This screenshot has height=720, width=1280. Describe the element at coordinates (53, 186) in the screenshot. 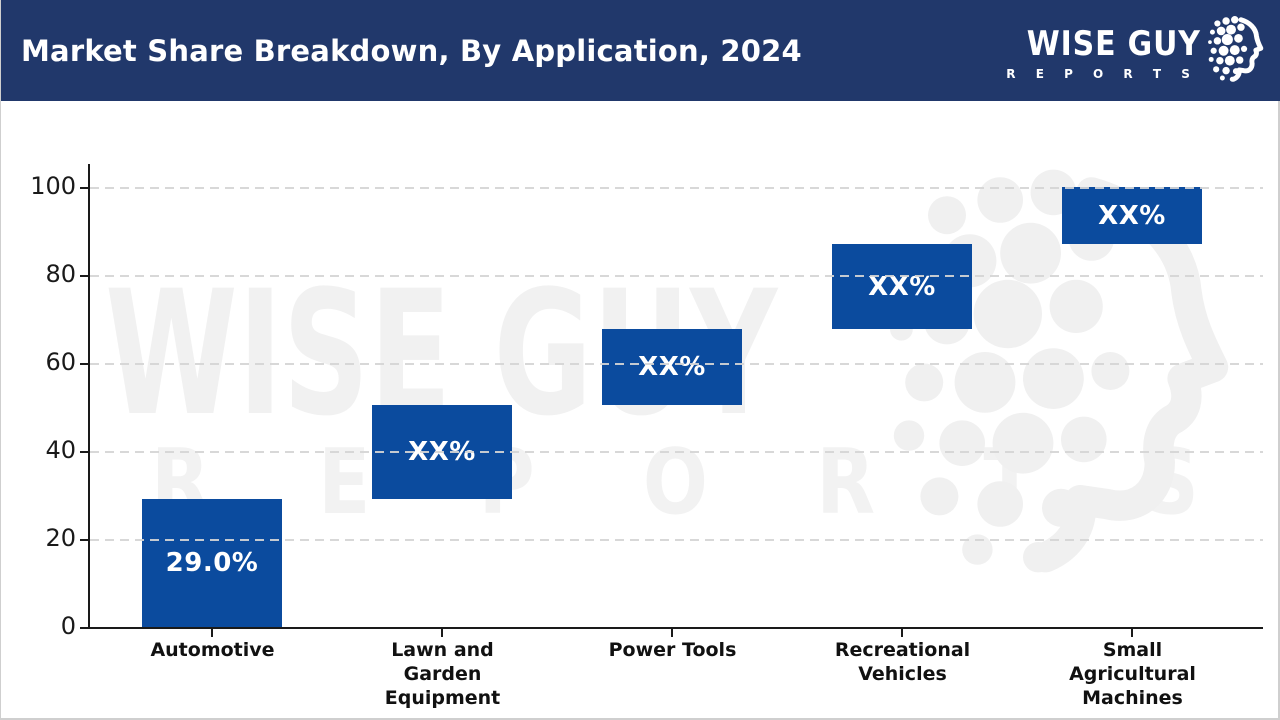

I see `y-axis-tick-label: 100` at that location.